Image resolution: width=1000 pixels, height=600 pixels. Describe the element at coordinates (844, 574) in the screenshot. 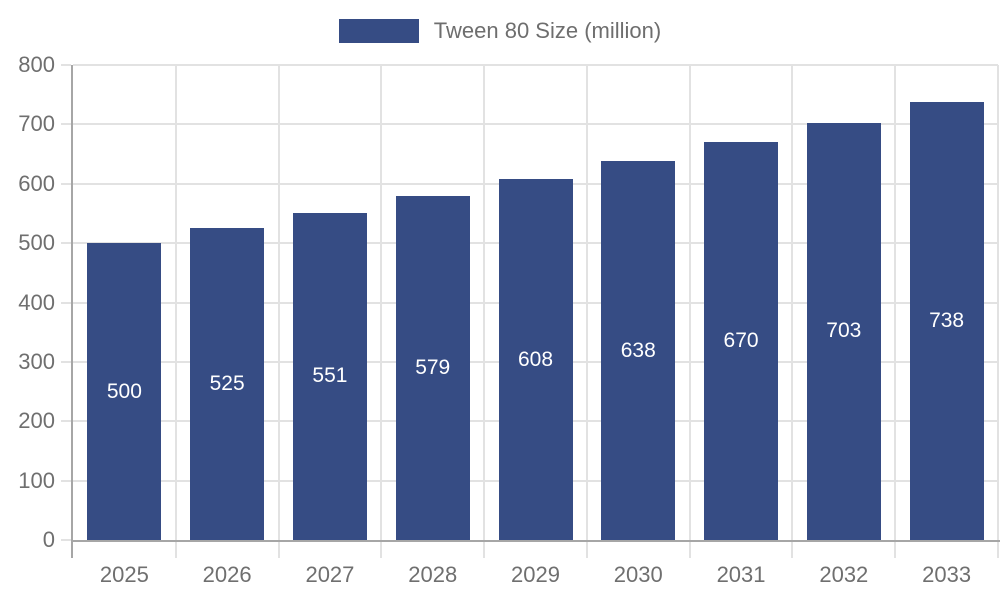

I see `x-tick-label: 2032` at that location.